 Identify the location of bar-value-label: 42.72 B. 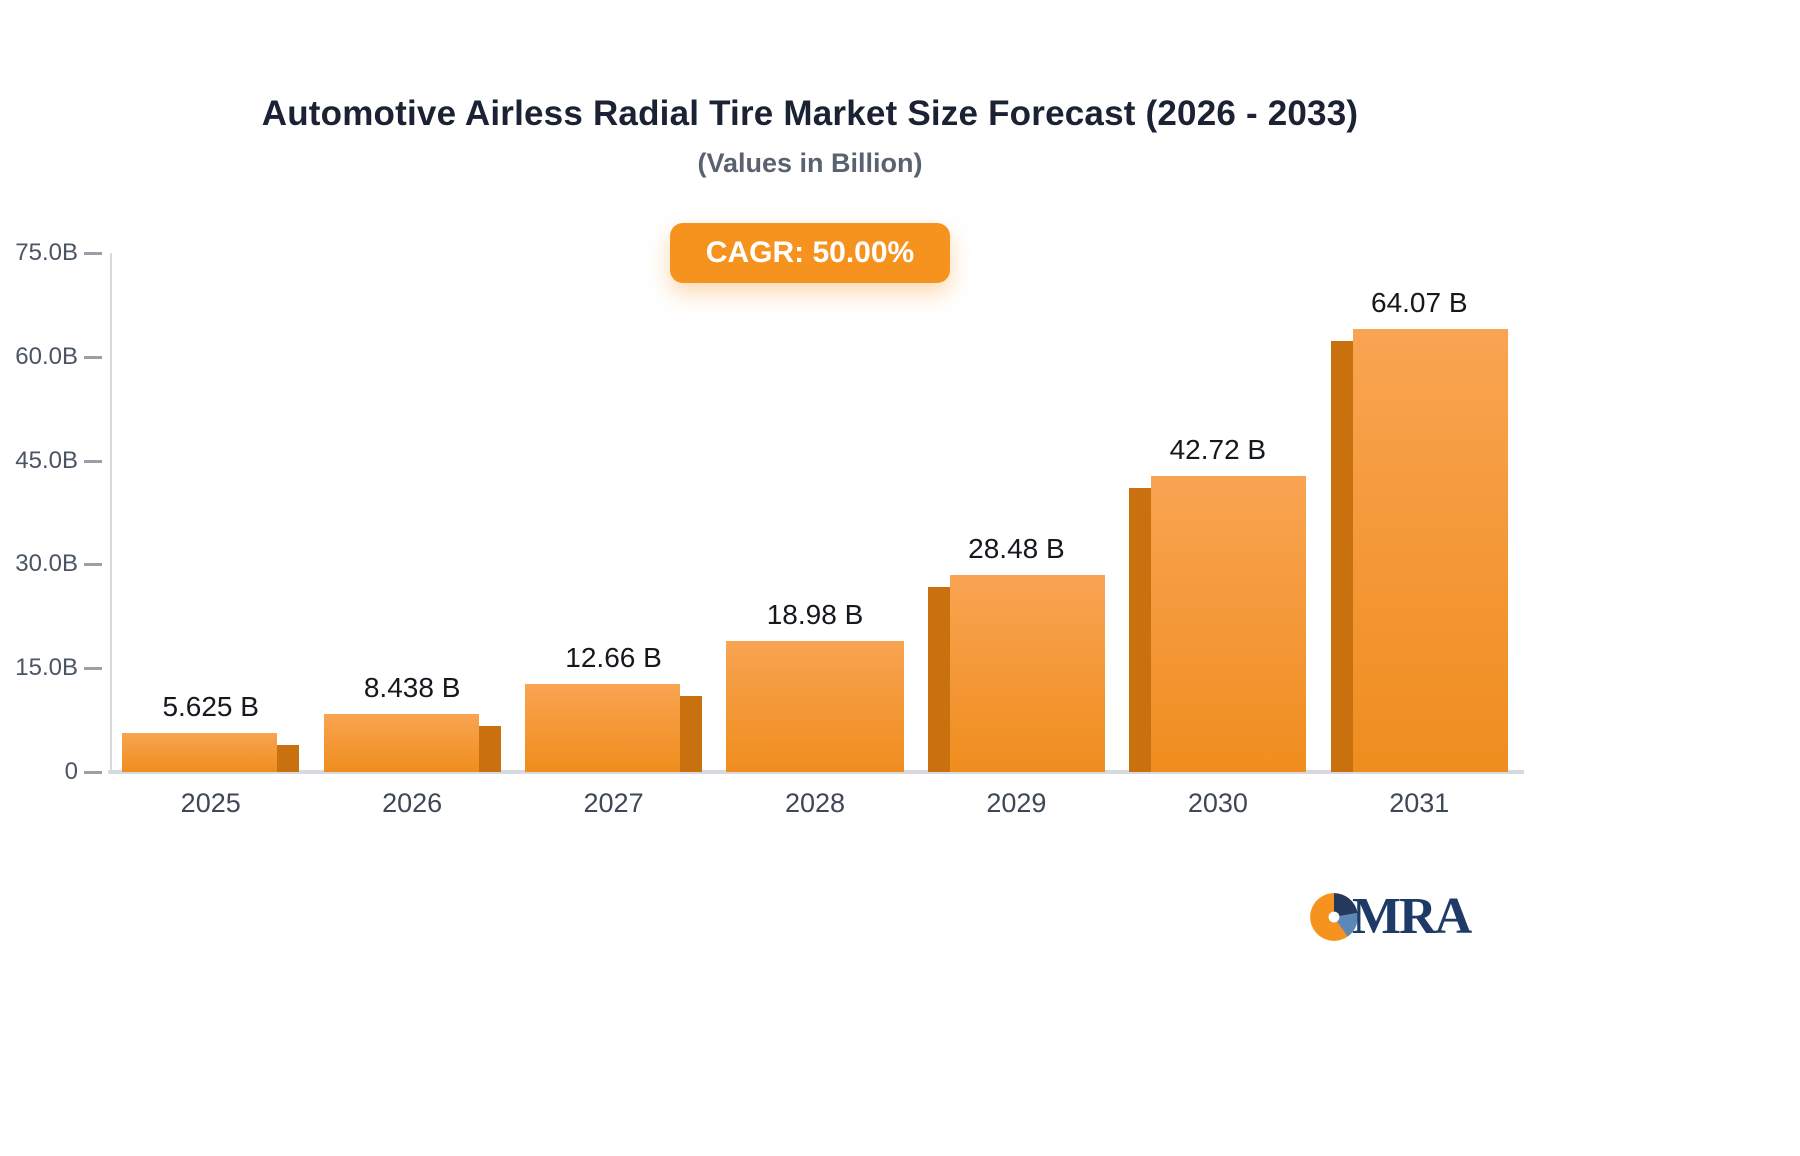
(1218, 450).